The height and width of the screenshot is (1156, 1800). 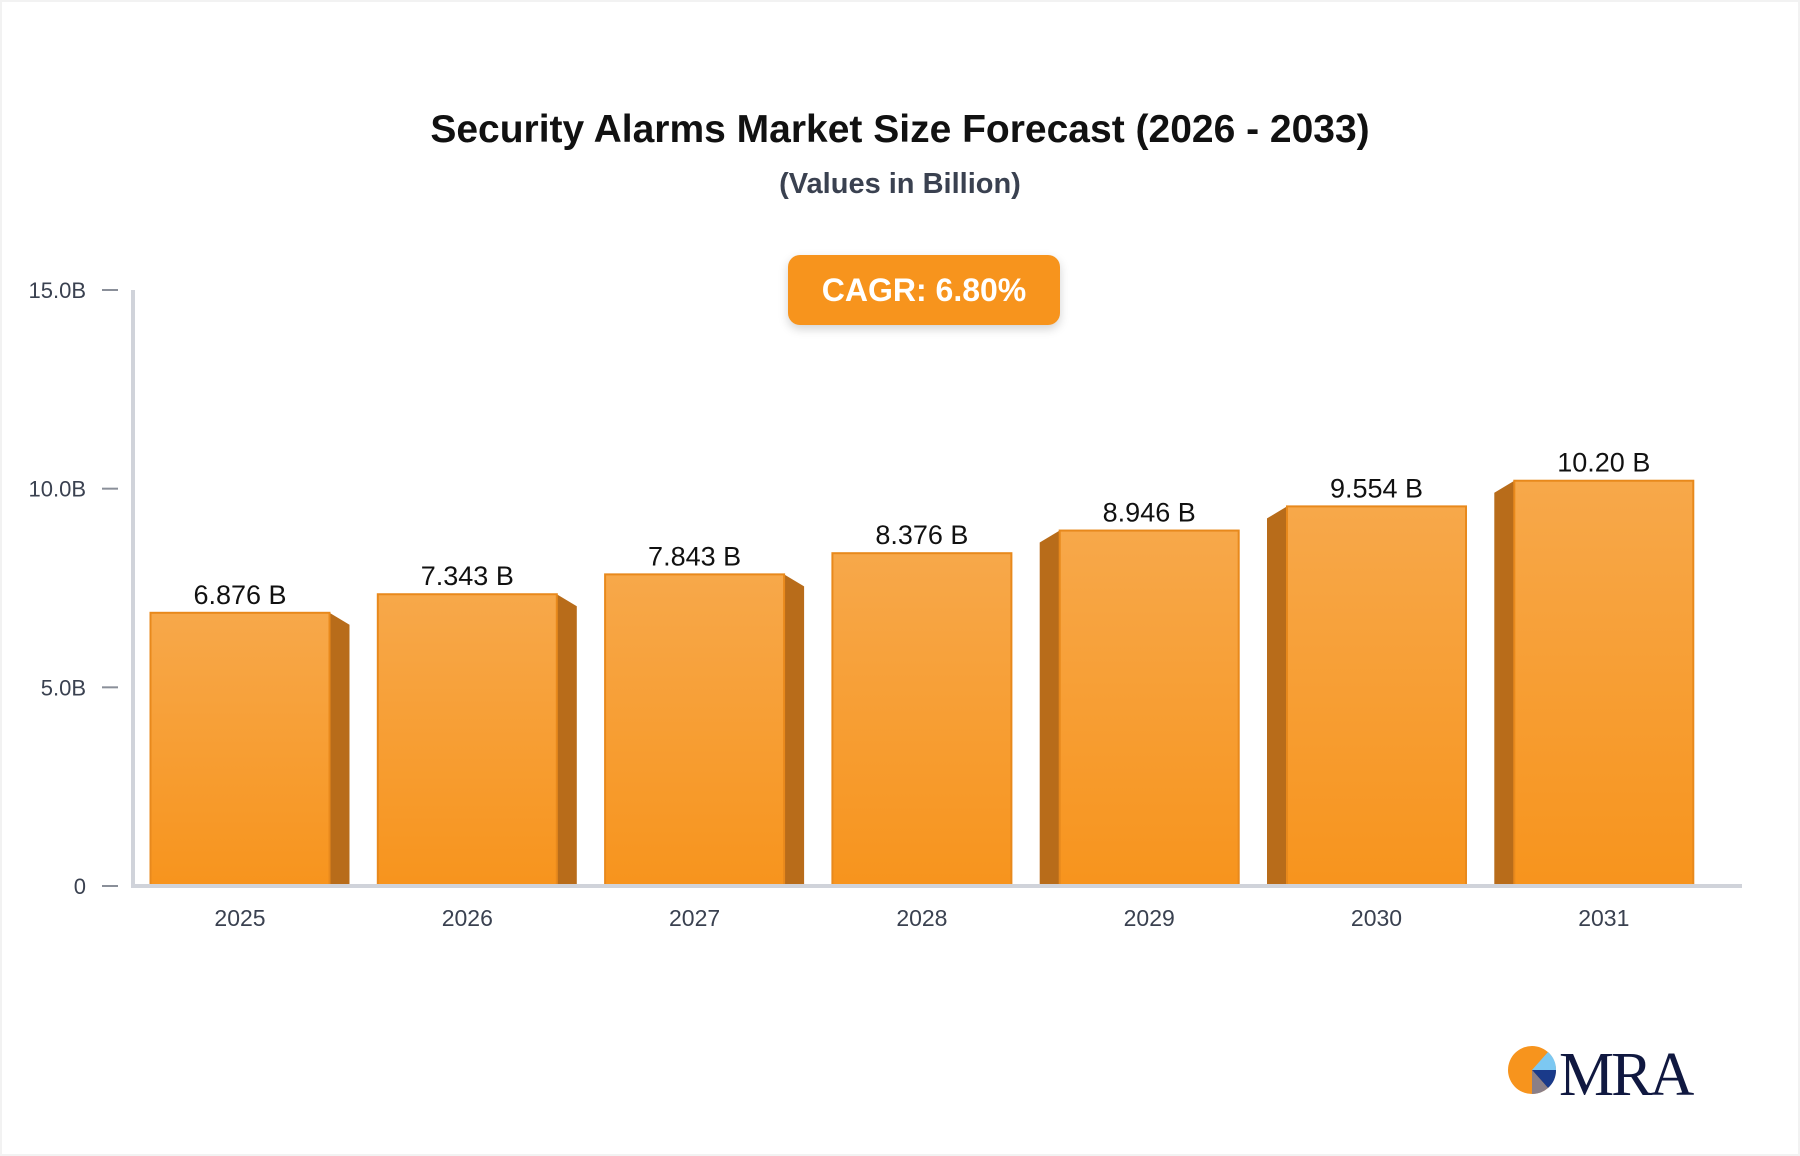 What do you see at coordinates (1532, 1070) in the screenshot?
I see `pie-logo-icon` at bounding box center [1532, 1070].